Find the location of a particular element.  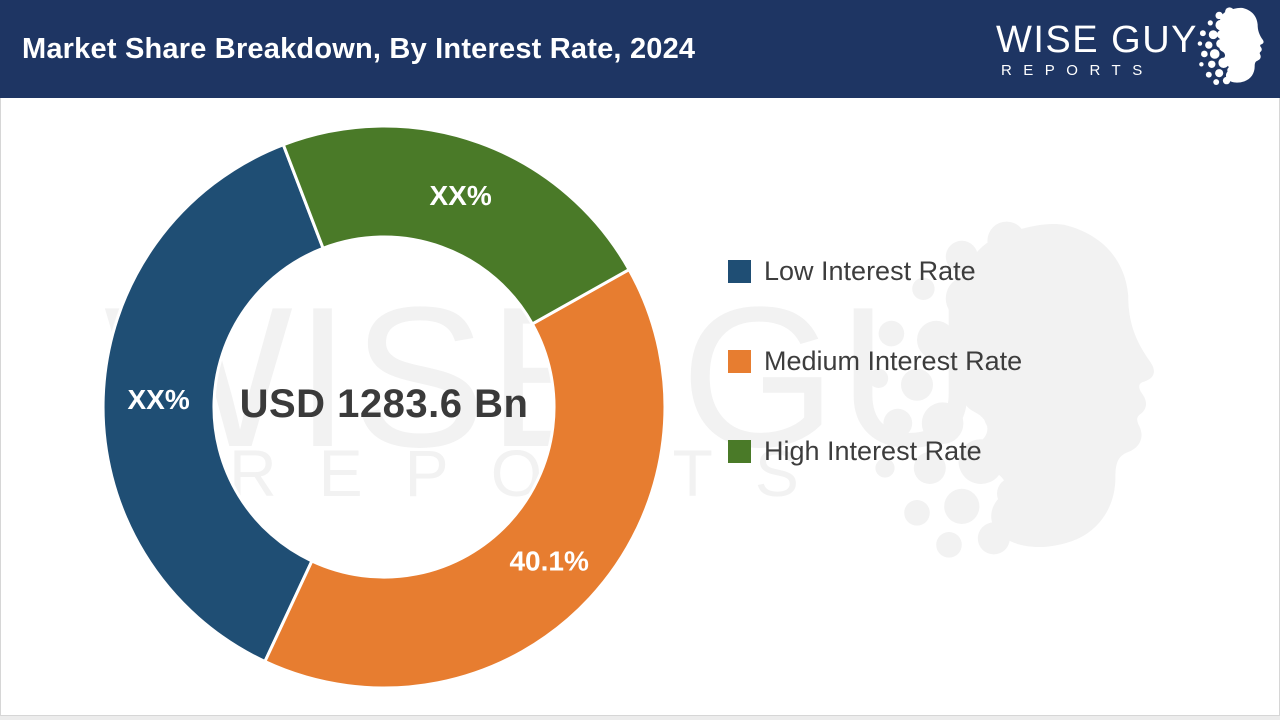

legend-swatch-low is located at coordinates (739, 271).